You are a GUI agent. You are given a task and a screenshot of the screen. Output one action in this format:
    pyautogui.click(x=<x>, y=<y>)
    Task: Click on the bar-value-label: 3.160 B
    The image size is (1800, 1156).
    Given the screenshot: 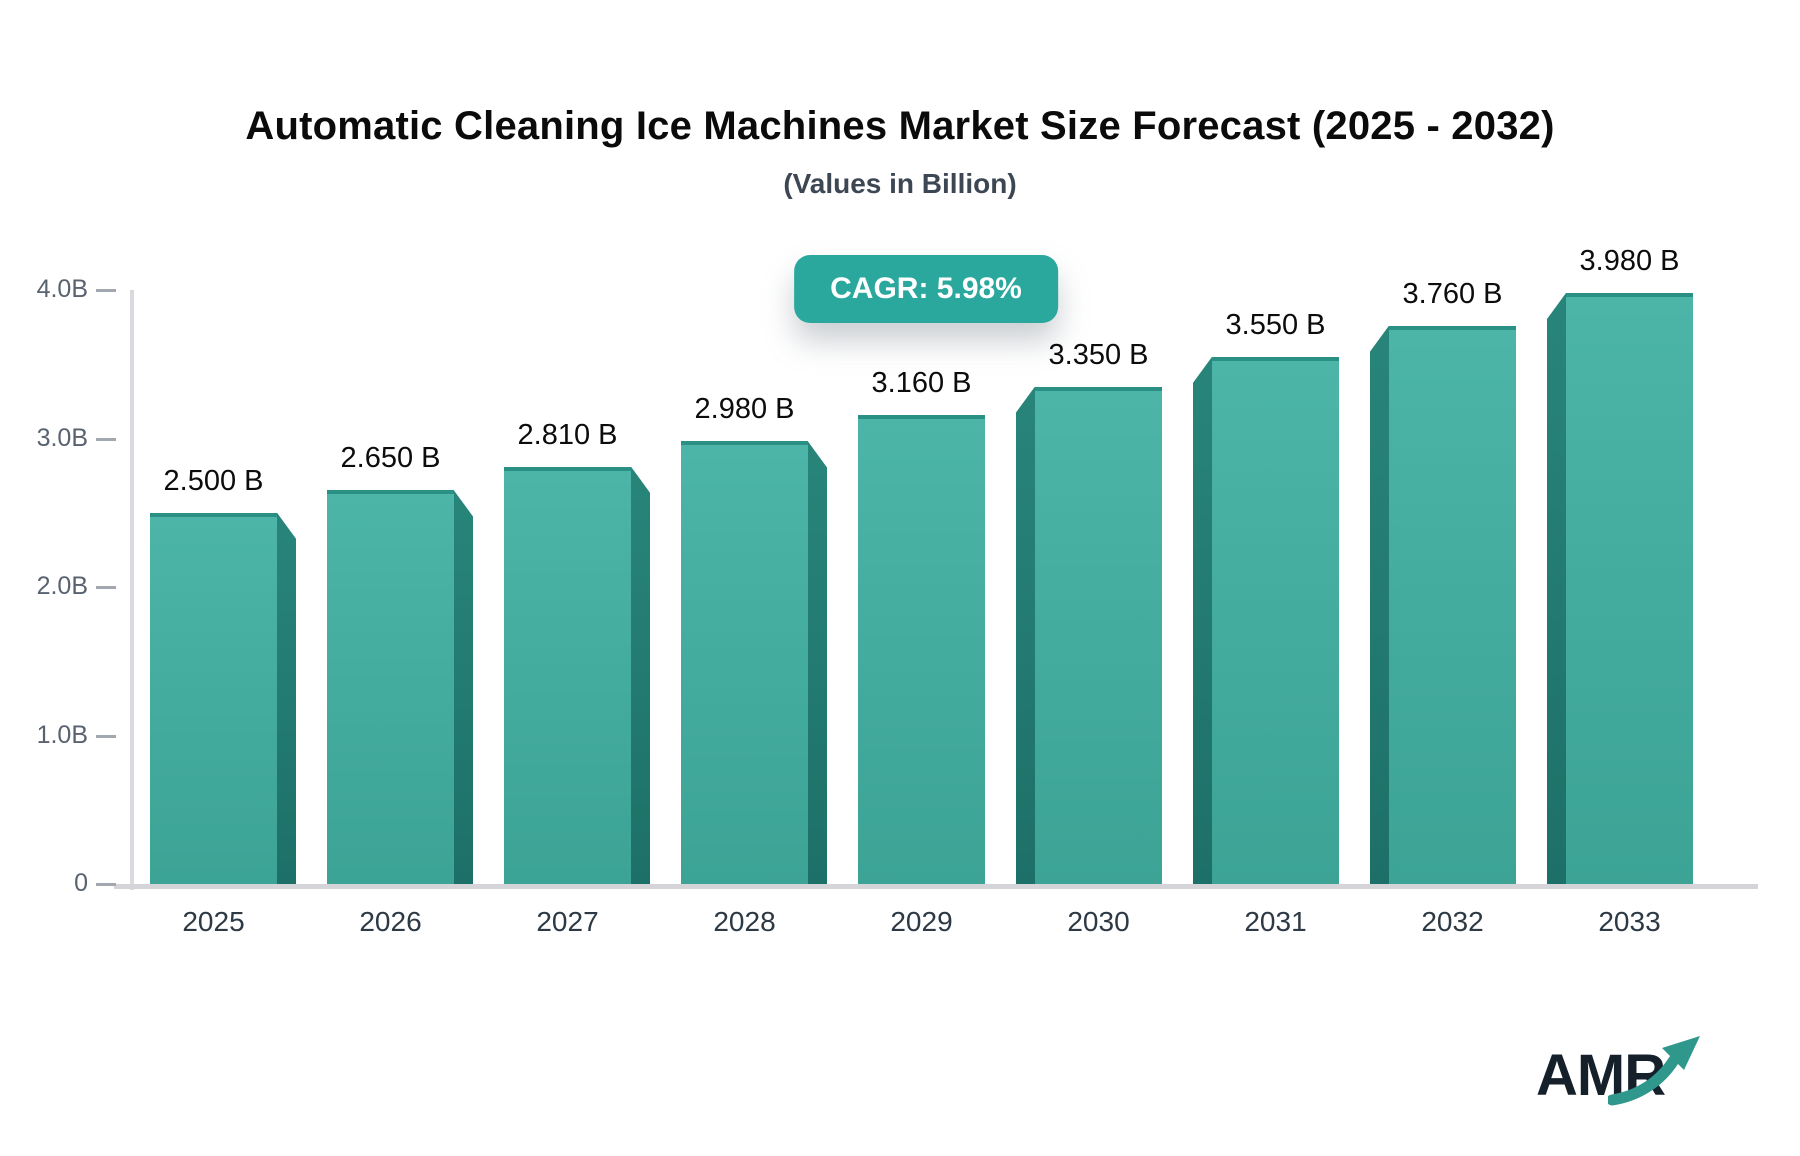 What is the action you would take?
    pyautogui.click(x=921, y=382)
    